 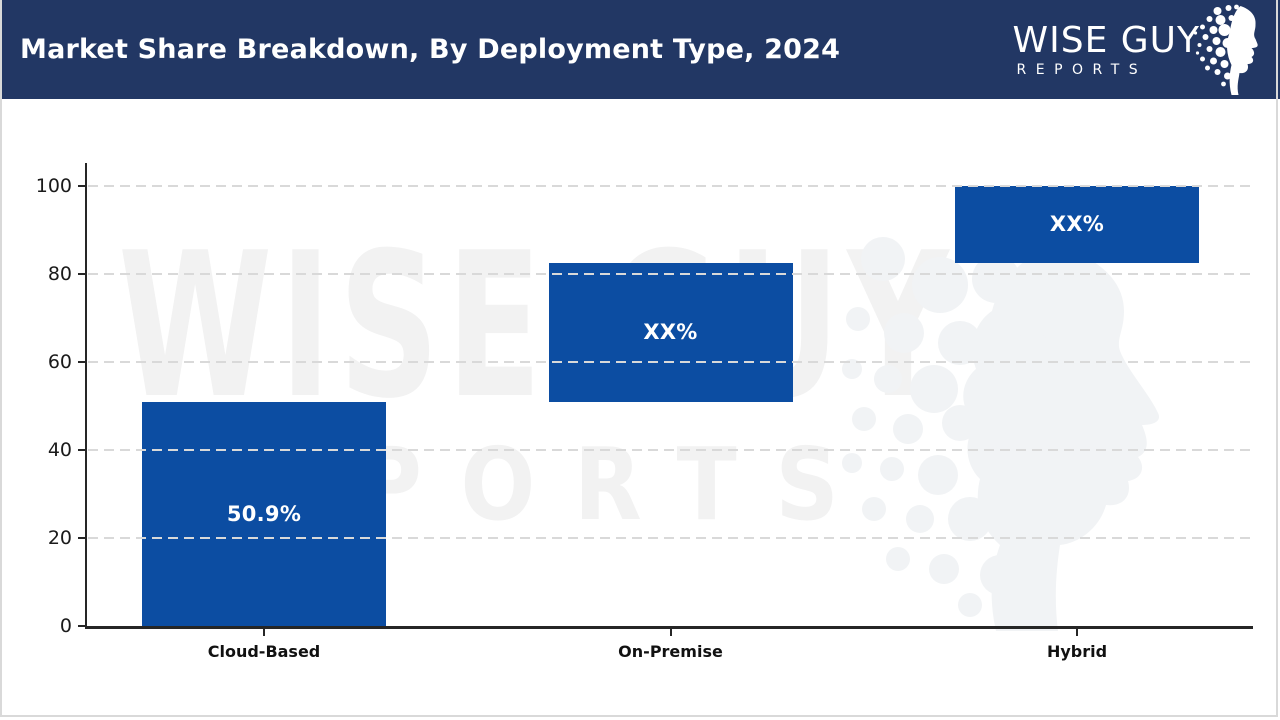 What do you see at coordinates (65, 626) in the screenshot?
I see `y-axis-tick-label: 0` at bounding box center [65, 626].